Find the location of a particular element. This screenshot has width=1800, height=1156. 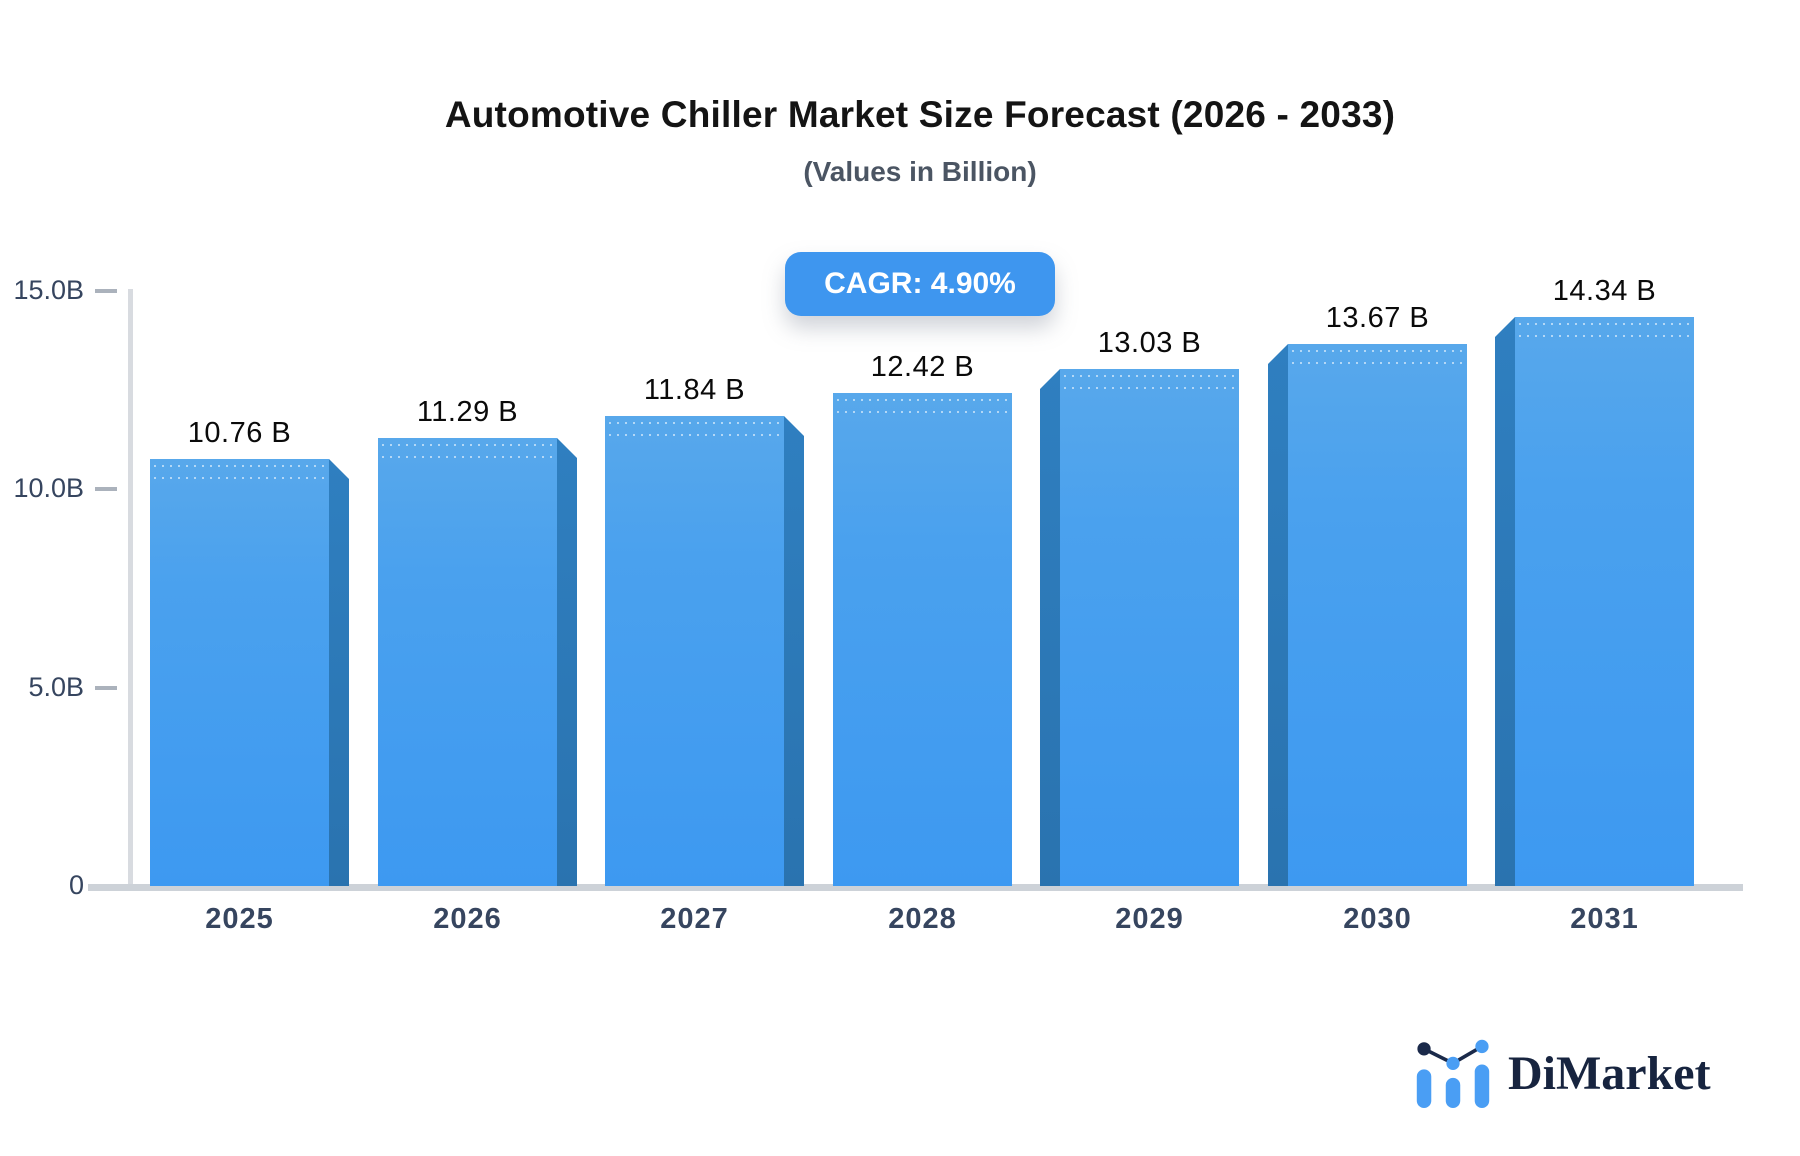

mini-bar-chart-icon is located at coordinates (1453, 1073).